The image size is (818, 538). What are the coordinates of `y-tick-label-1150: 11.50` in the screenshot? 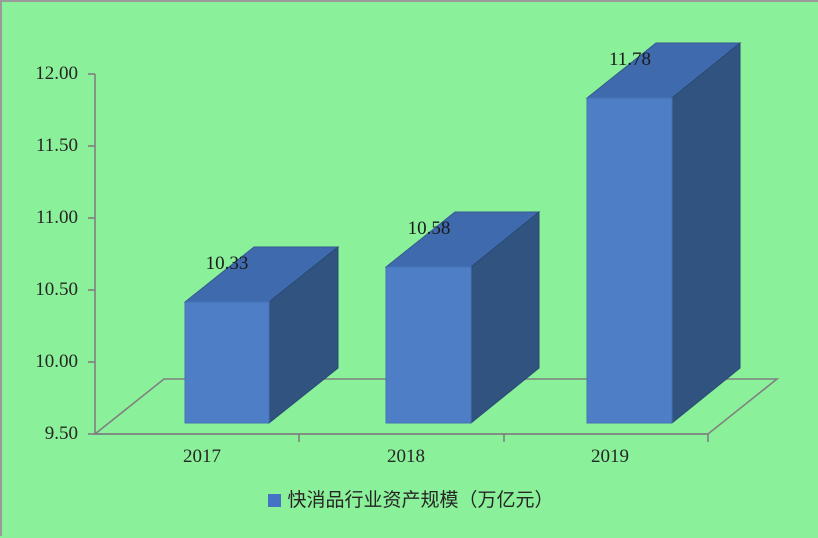 It's located at (56, 145).